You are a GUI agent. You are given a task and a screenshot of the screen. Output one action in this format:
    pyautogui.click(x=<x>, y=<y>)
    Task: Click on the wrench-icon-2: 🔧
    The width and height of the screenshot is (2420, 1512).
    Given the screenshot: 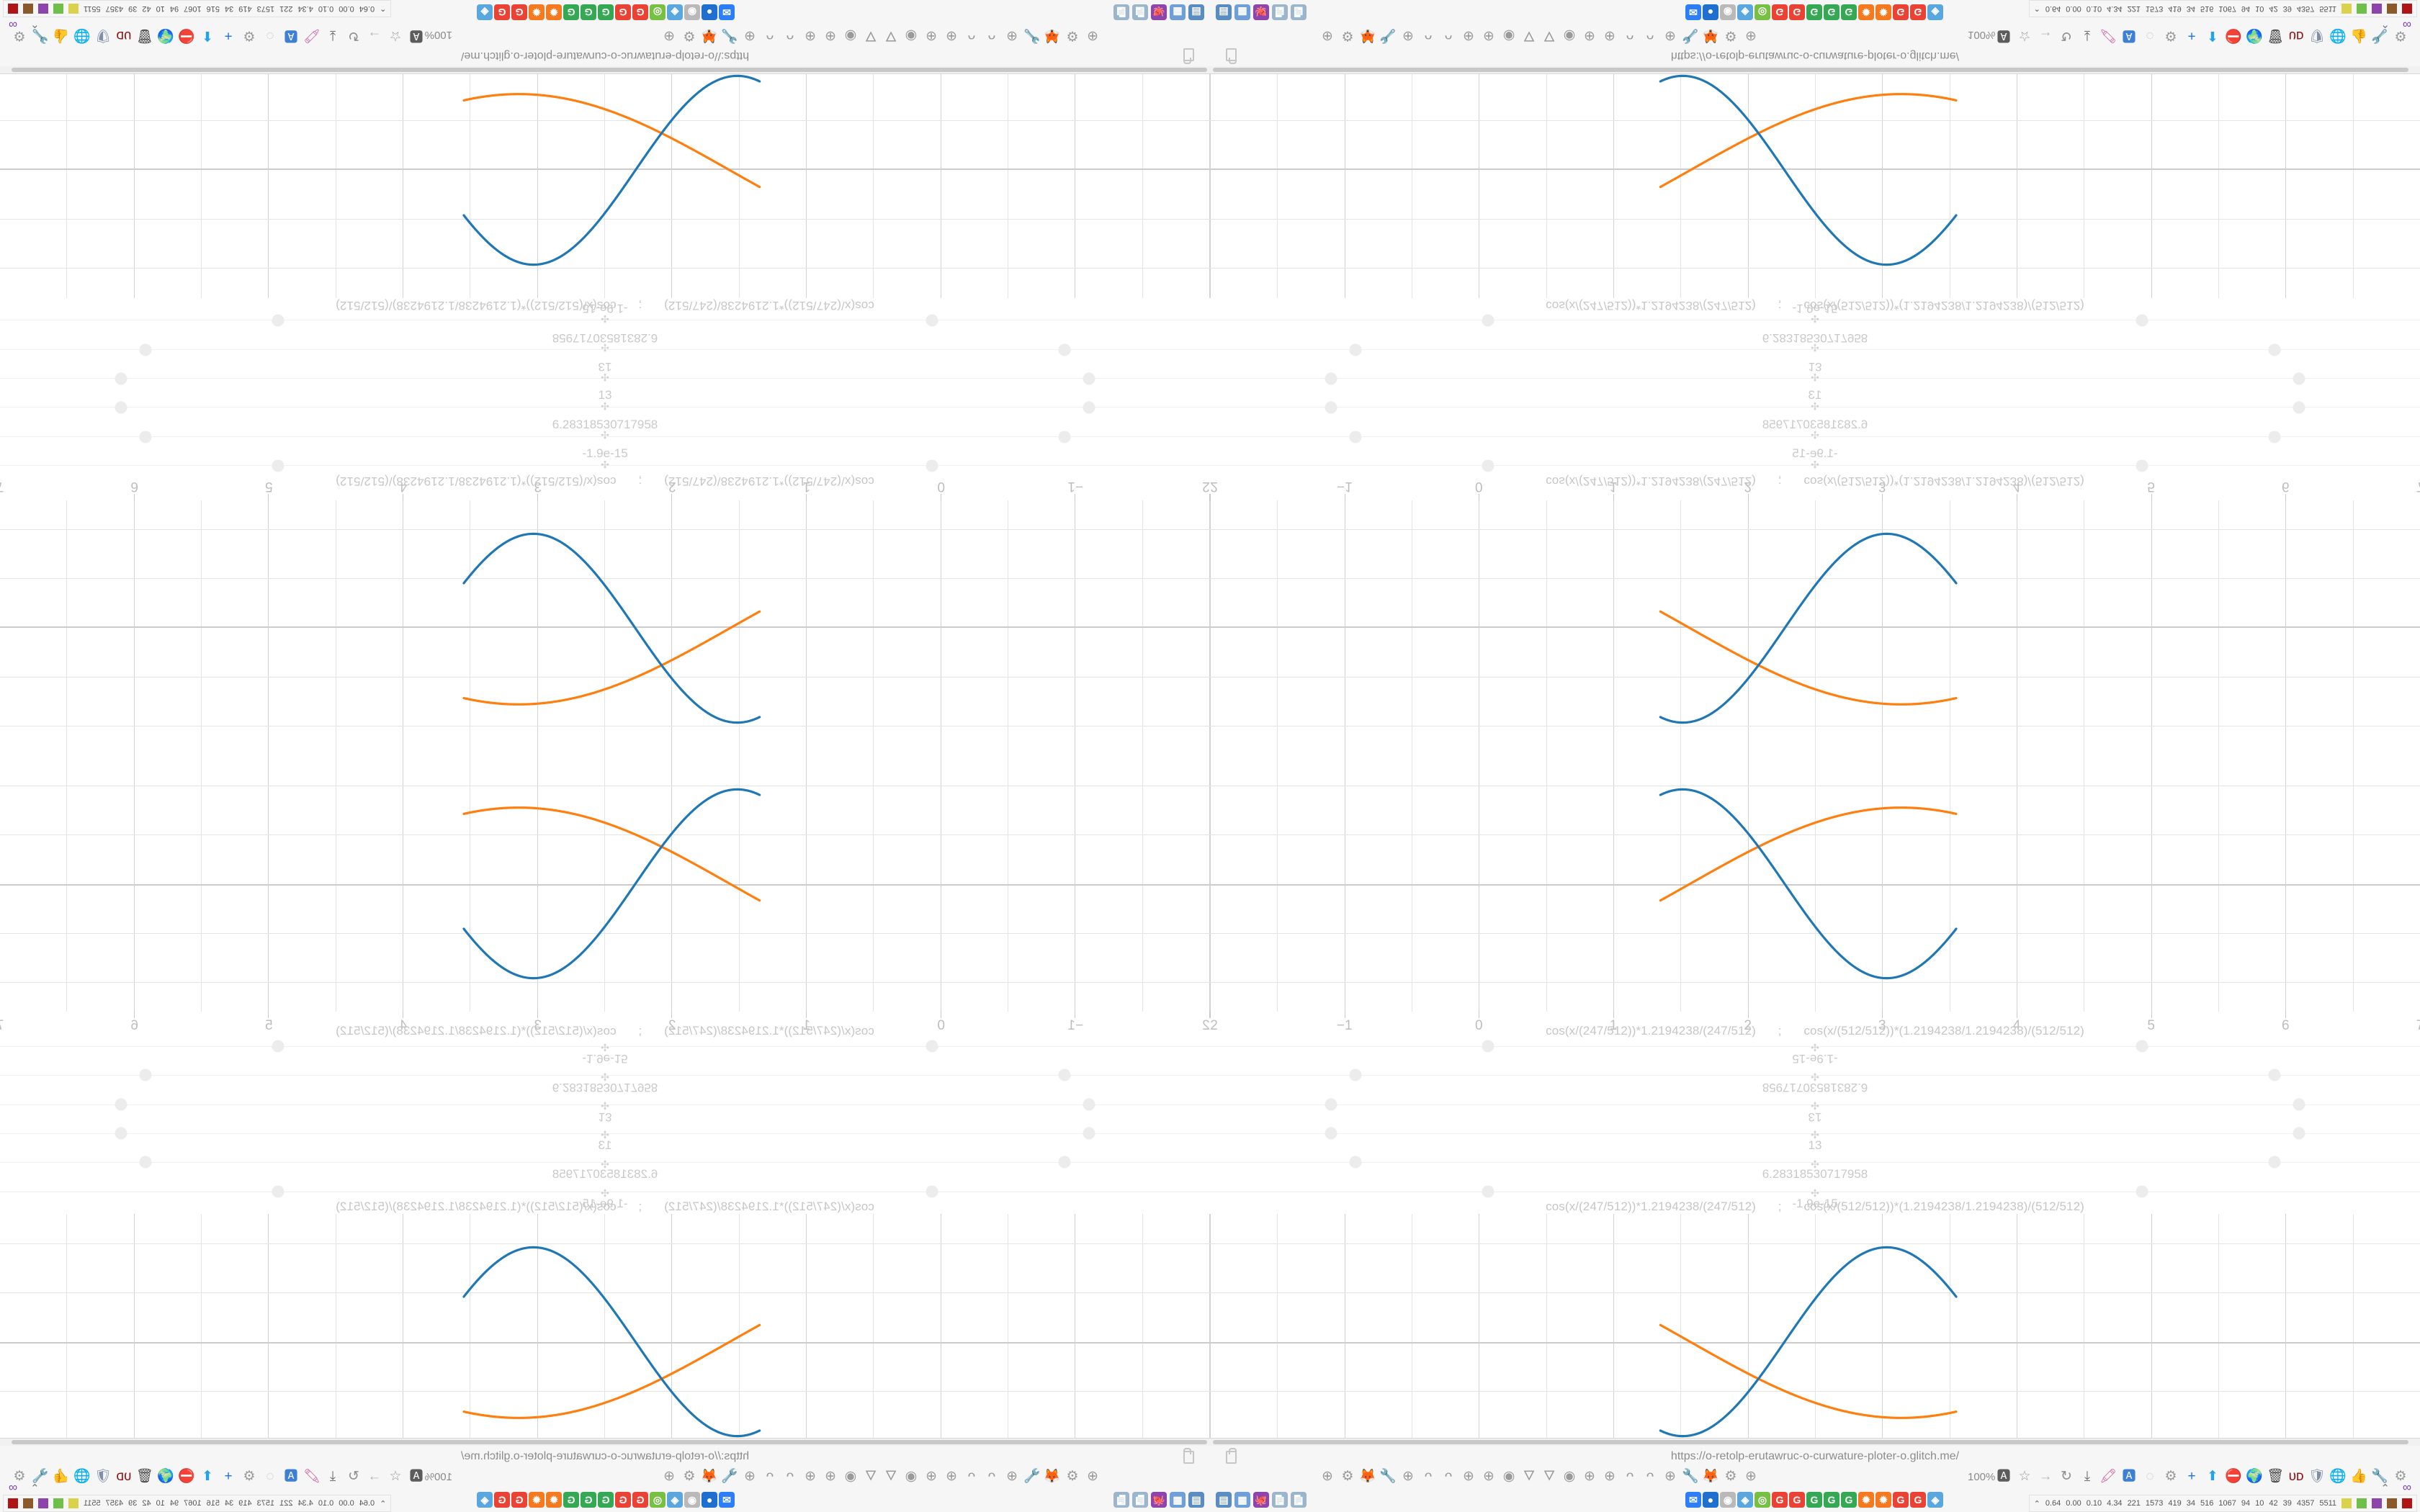 What is the action you would take?
    pyautogui.click(x=1690, y=35)
    